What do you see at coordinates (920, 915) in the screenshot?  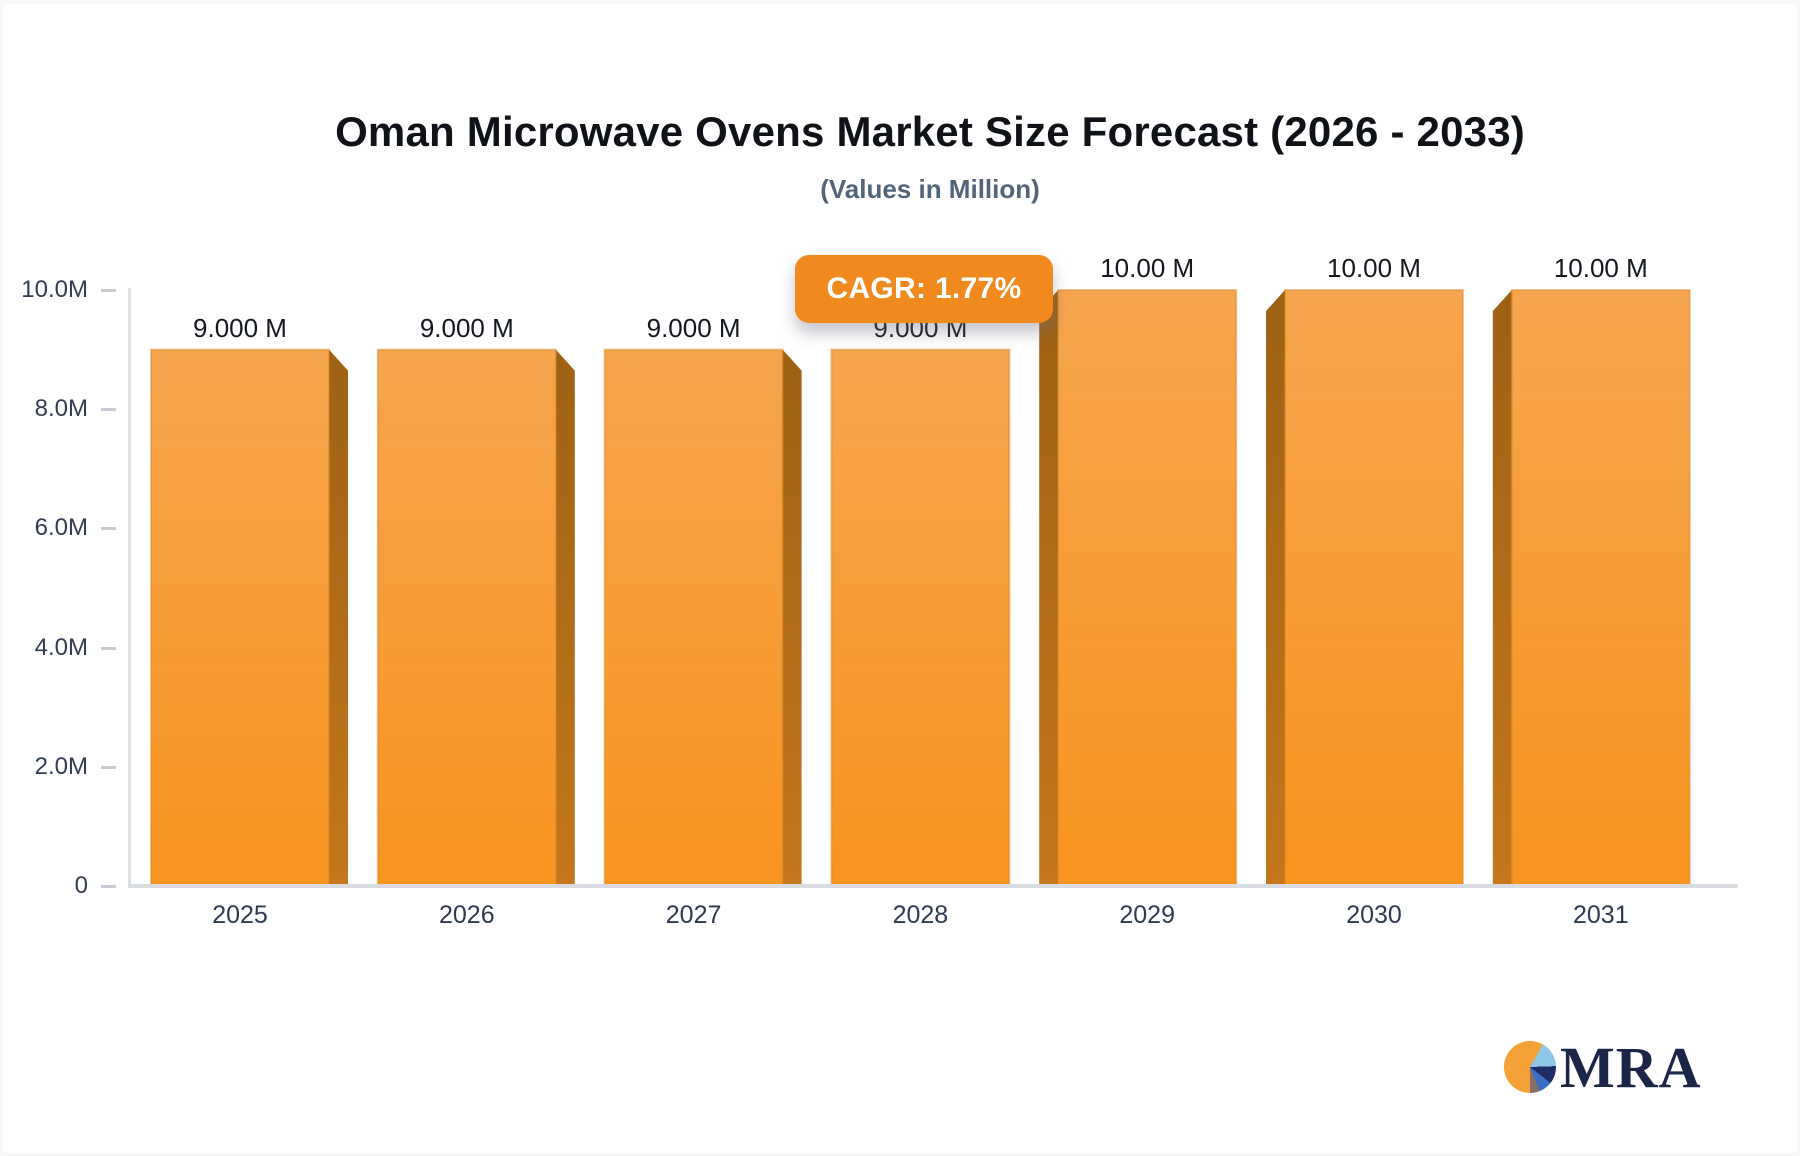 I see `x-axis-label-2028: 2028` at bounding box center [920, 915].